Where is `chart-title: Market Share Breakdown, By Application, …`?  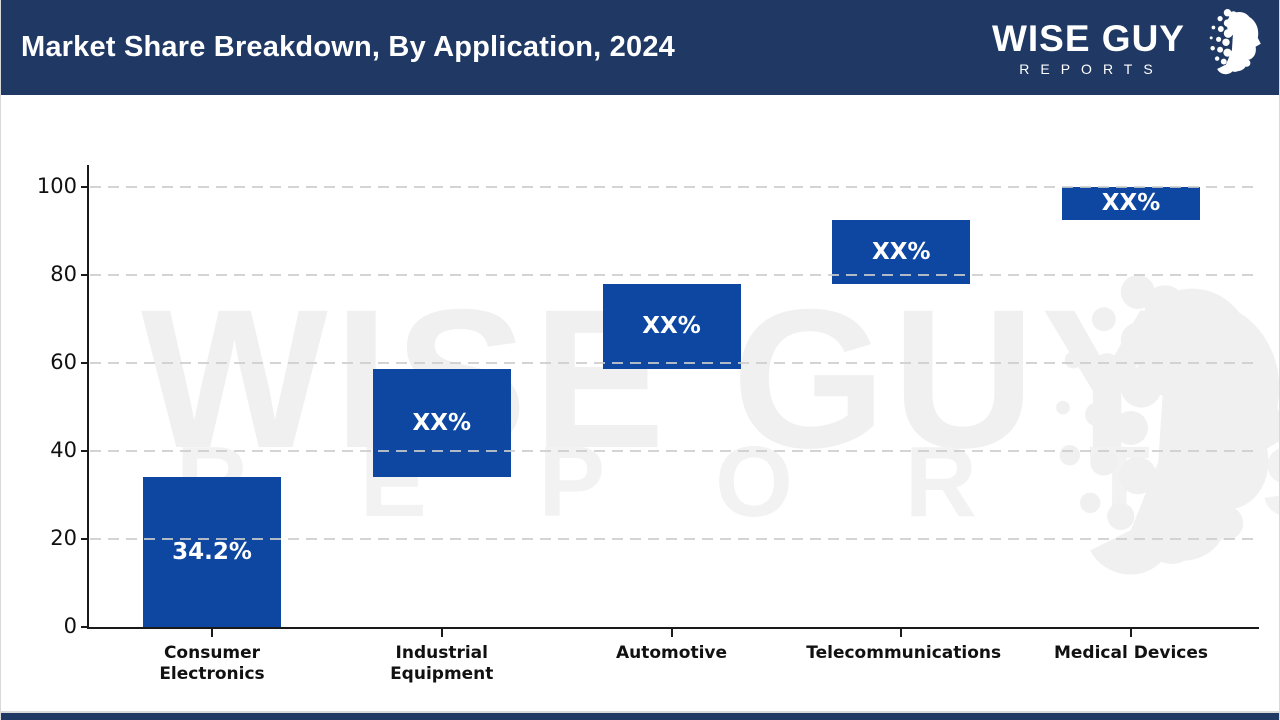
chart-title: Market Share Breakdown, By Application, … is located at coordinates (348, 47).